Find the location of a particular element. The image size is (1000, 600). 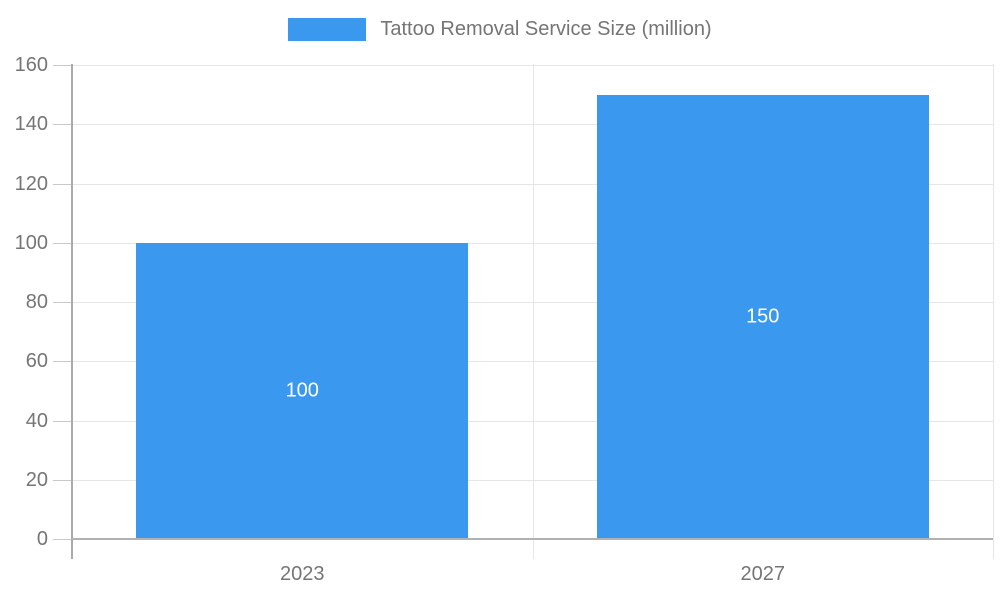

y-tick-label: 120 is located at coordinates (31, 183).